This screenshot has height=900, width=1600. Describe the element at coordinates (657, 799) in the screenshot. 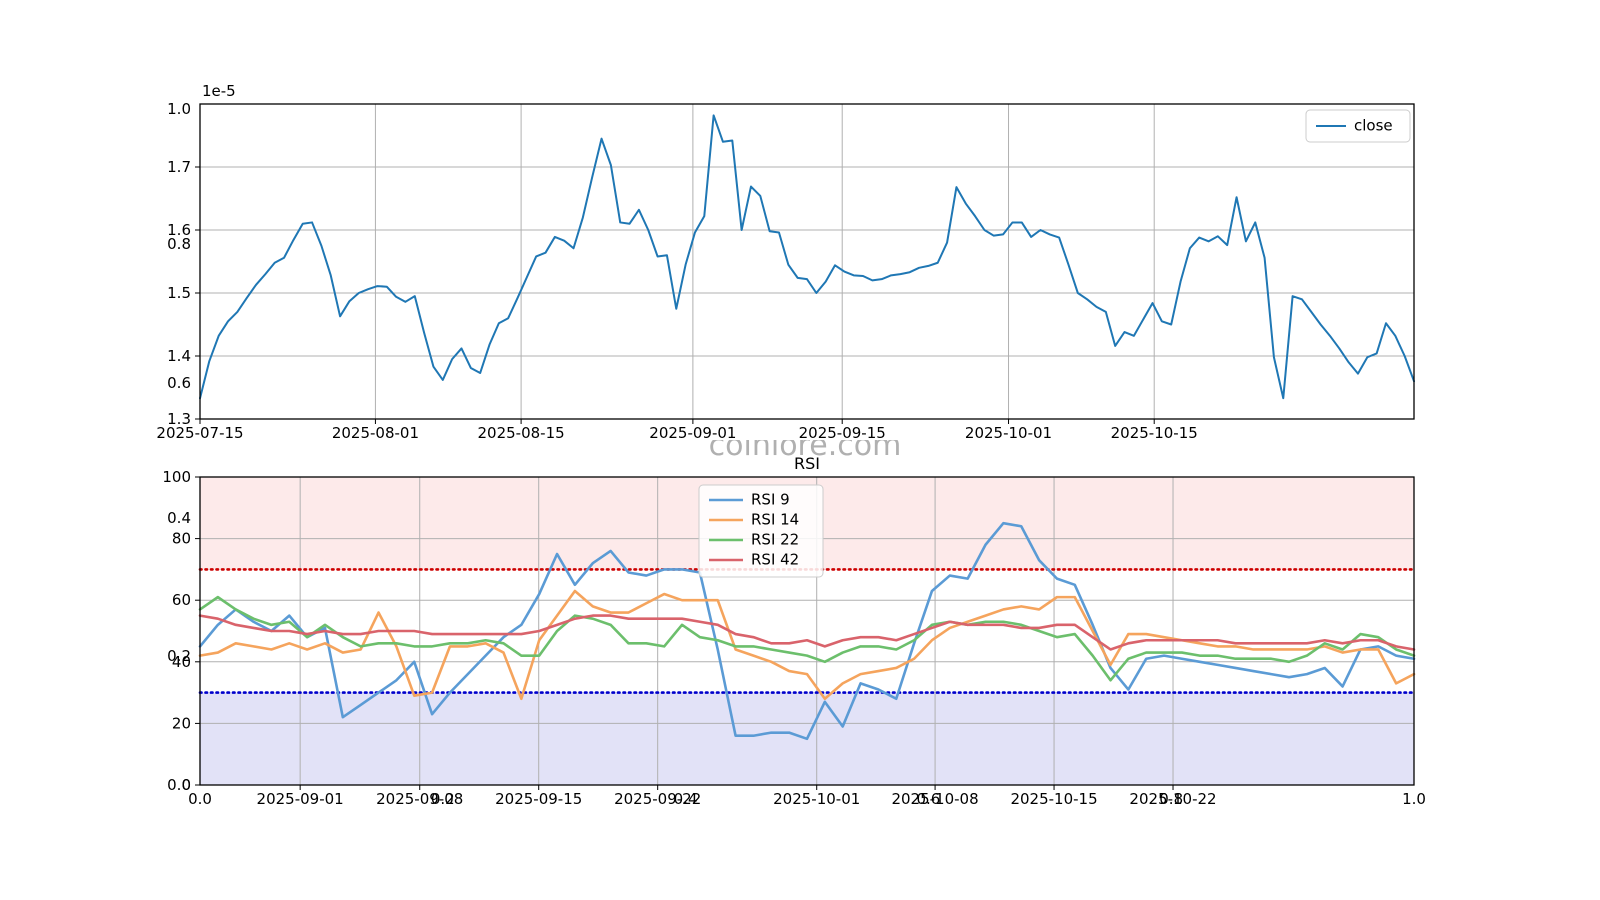

I see `rsi-xtick-label: 2025-09-22` at that location.